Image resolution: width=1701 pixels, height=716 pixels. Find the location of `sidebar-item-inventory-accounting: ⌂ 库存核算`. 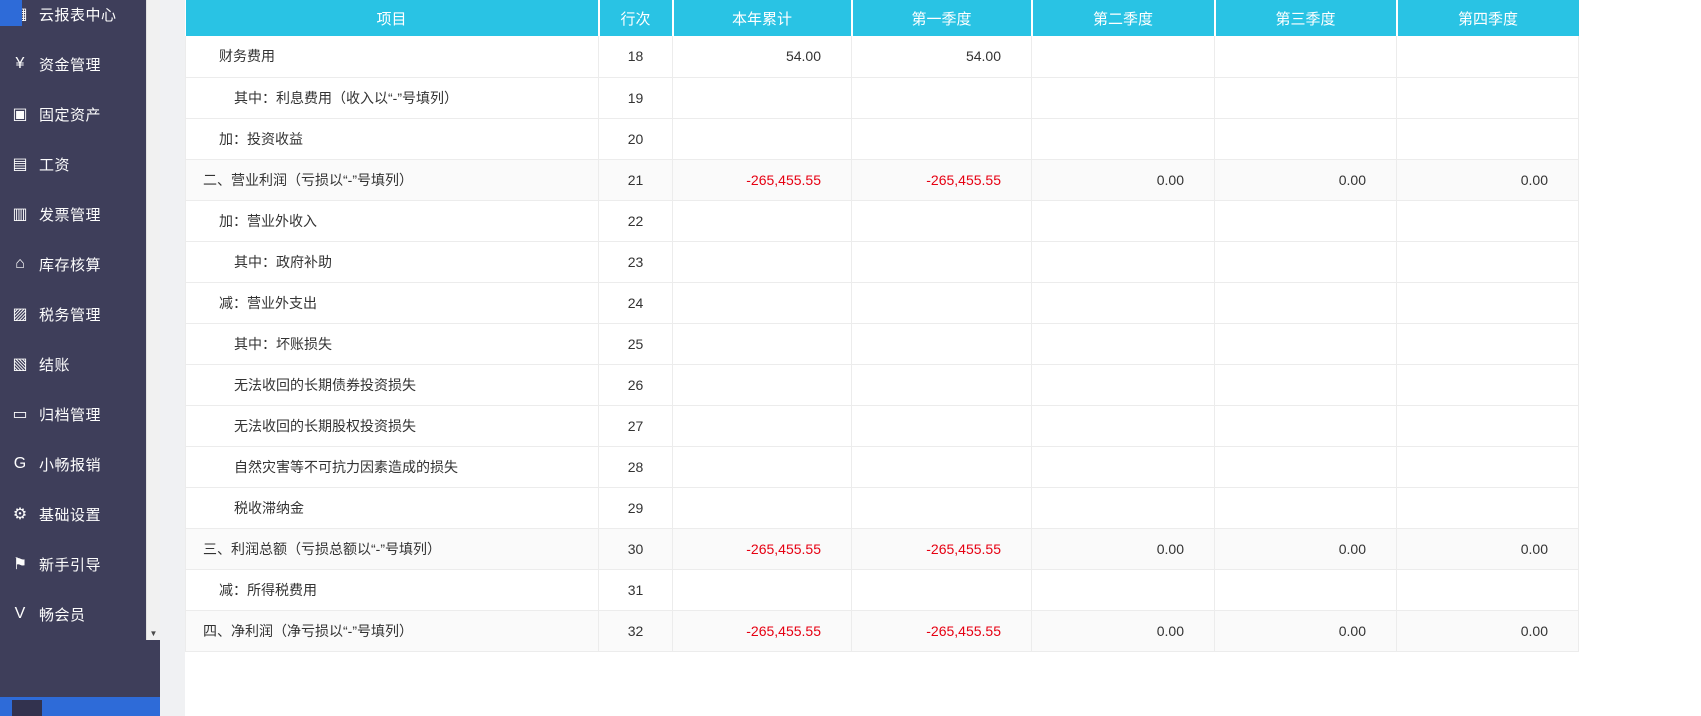

sidebar-item-inventory-accounting: ⌂ 库存核算 is located at coordinates (73, 264).